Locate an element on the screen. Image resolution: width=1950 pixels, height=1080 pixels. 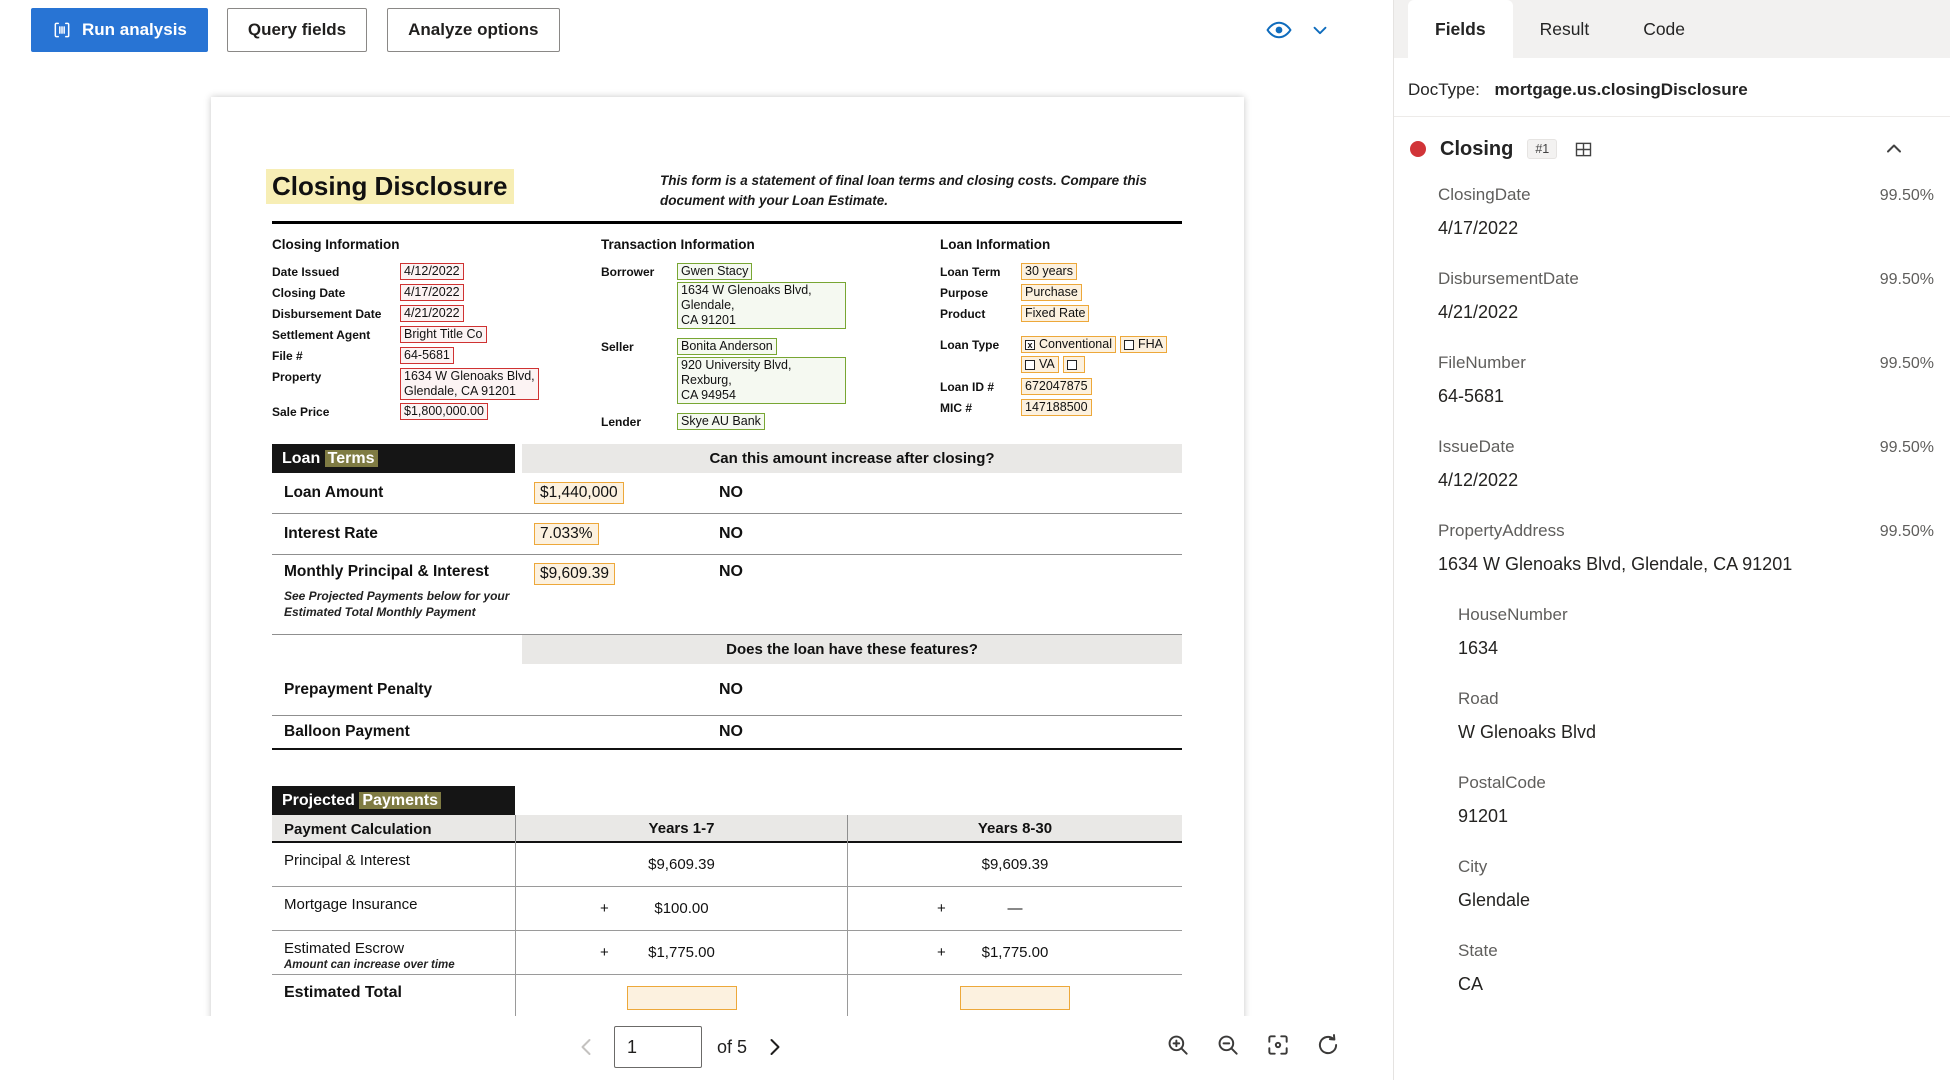
annotation-box-red: 1634 W Glenoaks Blvd, Glendale, CA 91201 is located at coordinates (469, 384).